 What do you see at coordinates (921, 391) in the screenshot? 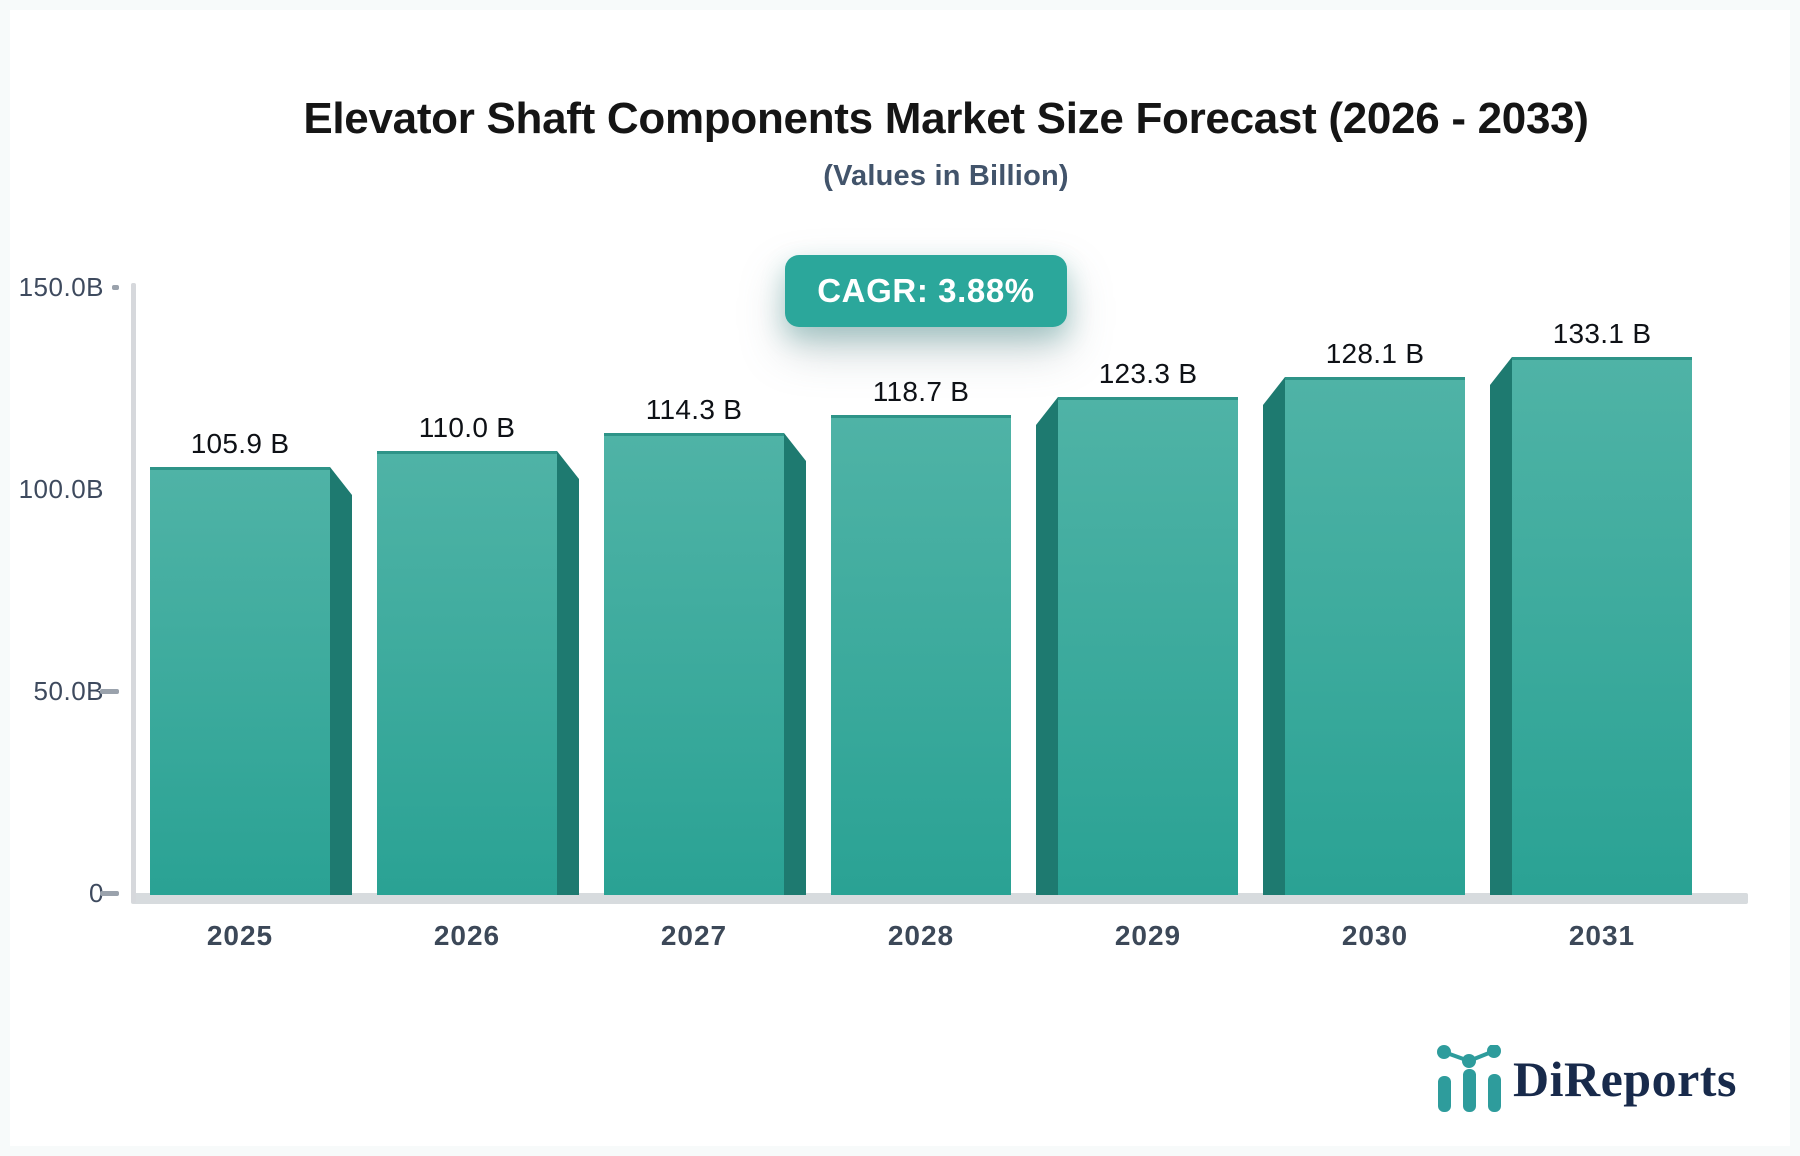
I see `bar-value-label: 118.7 B` at bounding box center [921, 391].